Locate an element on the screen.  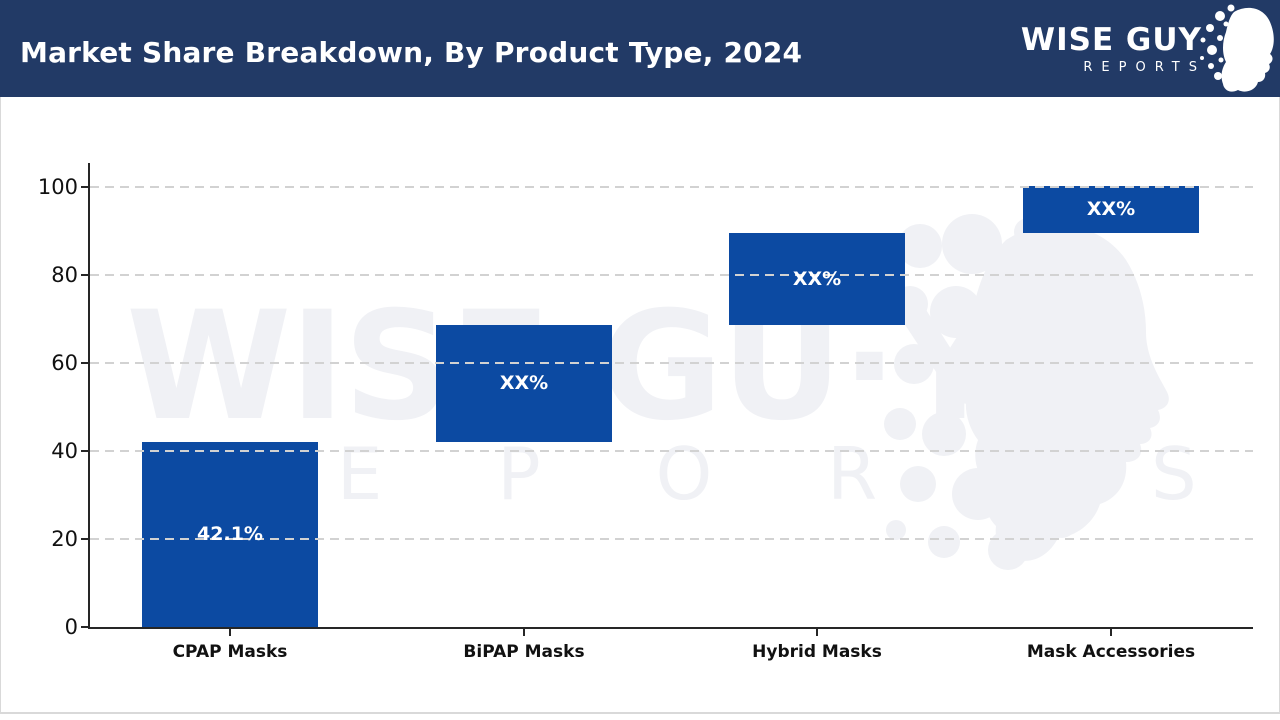
y-tick-label: 60 is located at coordinates (64, 363).